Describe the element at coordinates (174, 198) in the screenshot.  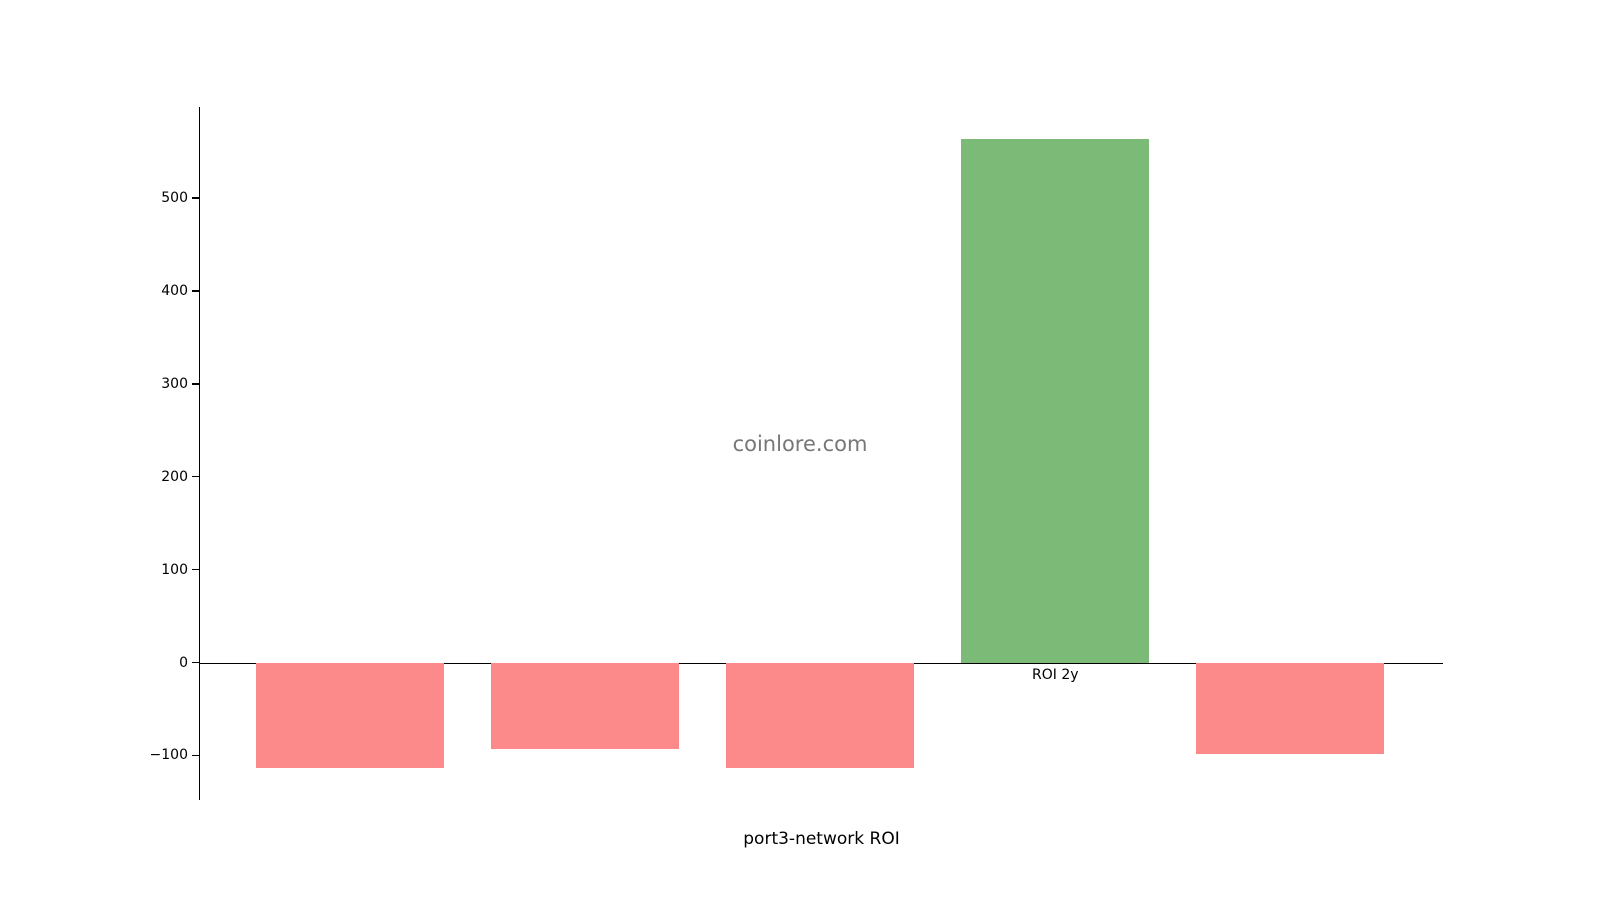
I see `y-tick-label-500: 500` at that location.